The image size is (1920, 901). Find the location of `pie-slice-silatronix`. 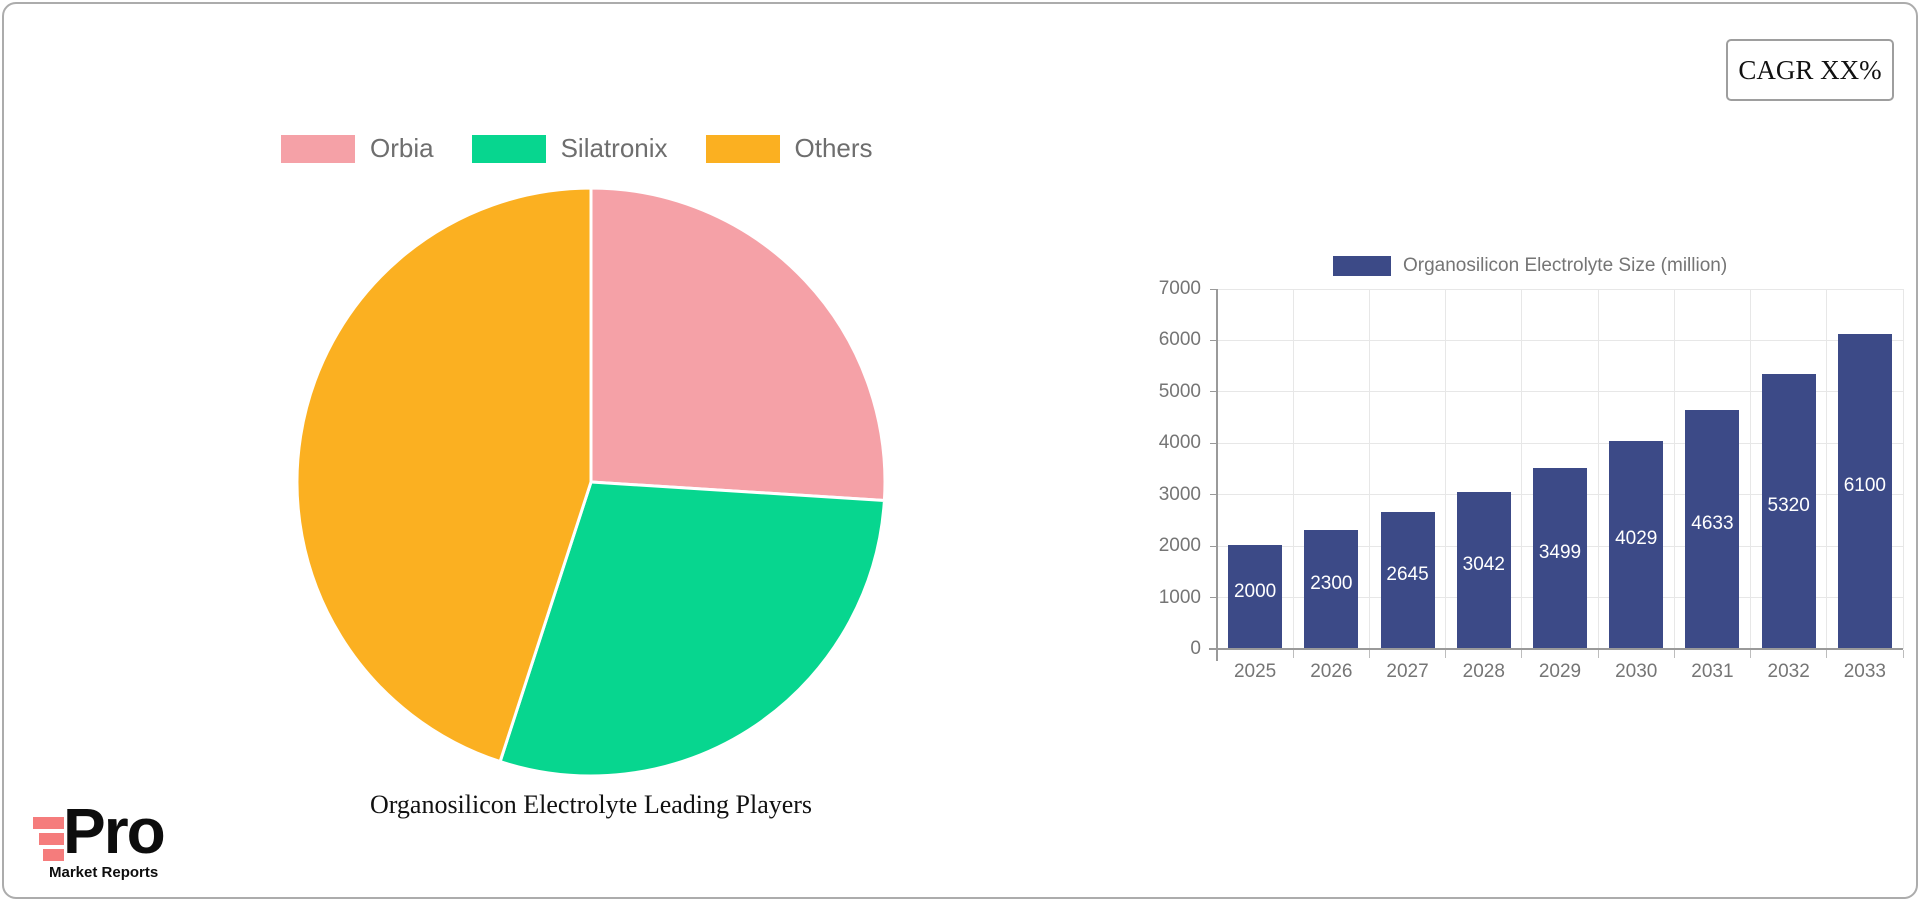

pie-slice-silatronix is located at coordinates (692, 629).